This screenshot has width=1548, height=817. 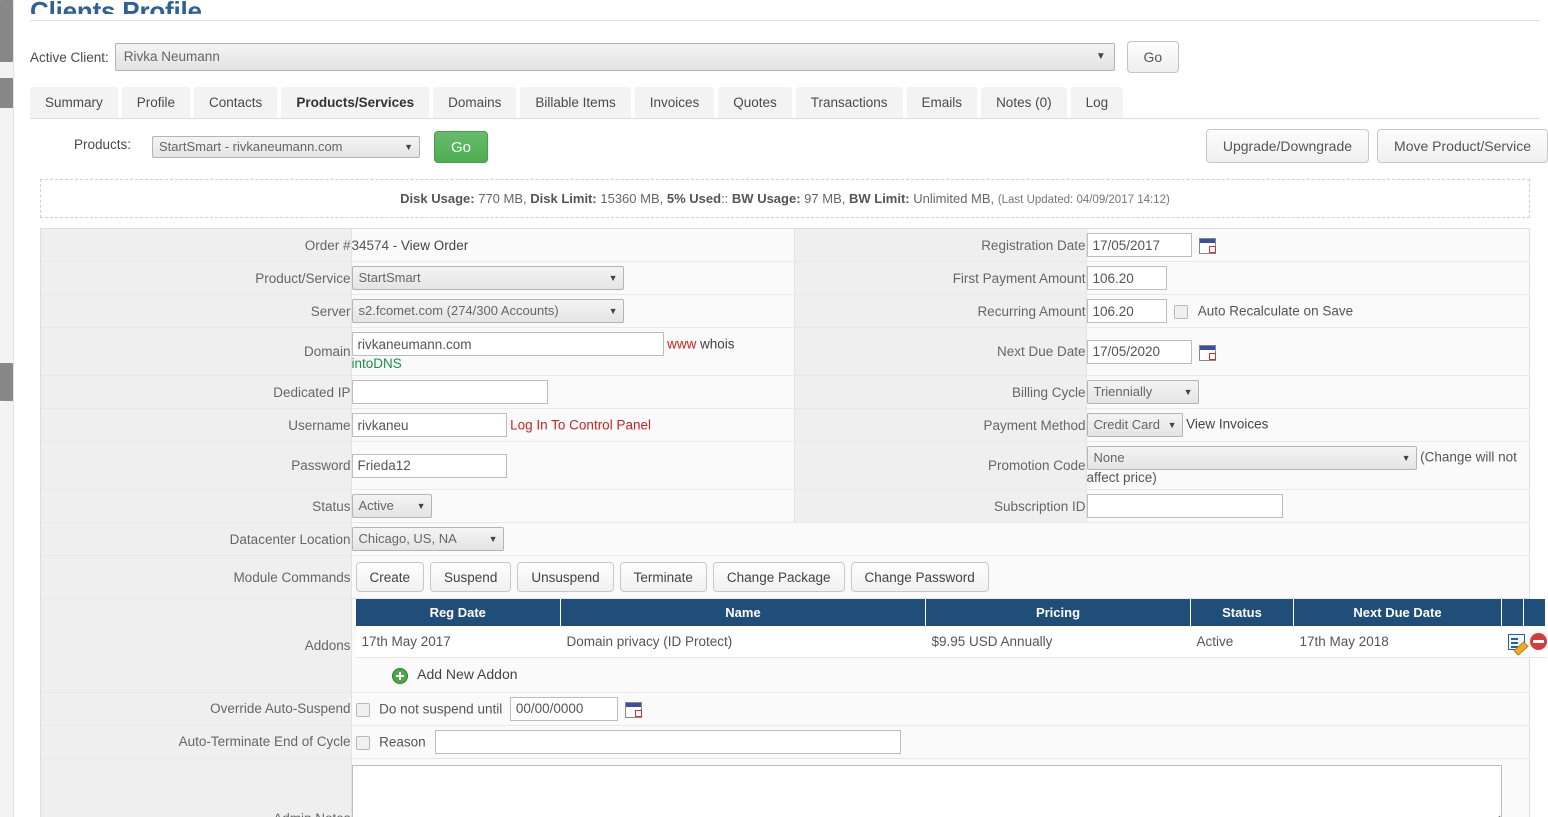 What do you see at coordinates (1142, 392) in the screenshot?
I see `billing-cycle-select: Triennially ▼` at bounding box center [1142, 392].